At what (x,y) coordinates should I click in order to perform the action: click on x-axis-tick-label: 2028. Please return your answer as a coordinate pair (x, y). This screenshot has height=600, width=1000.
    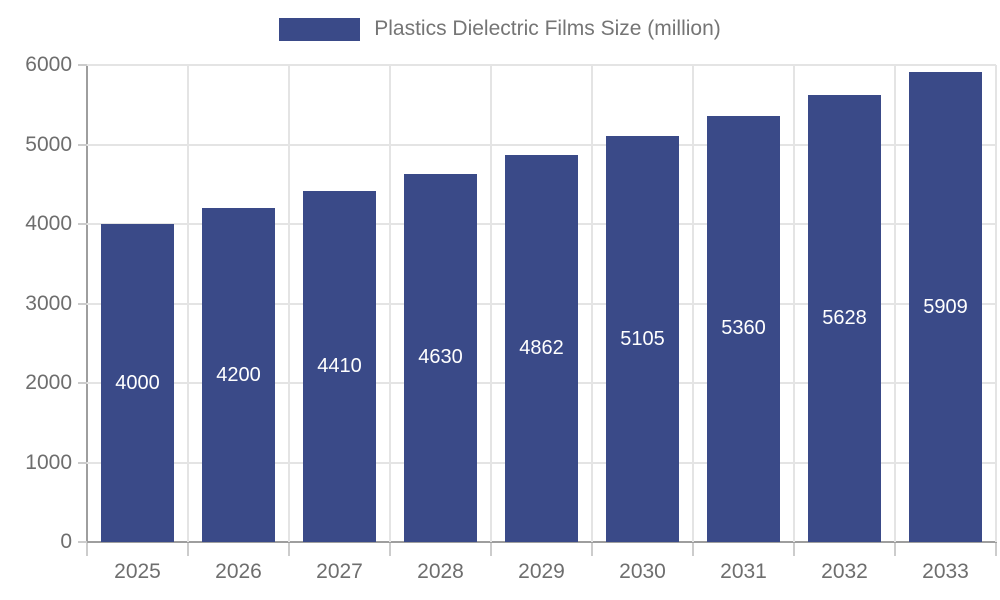
    Looking at the image, I should click on (440, 571).